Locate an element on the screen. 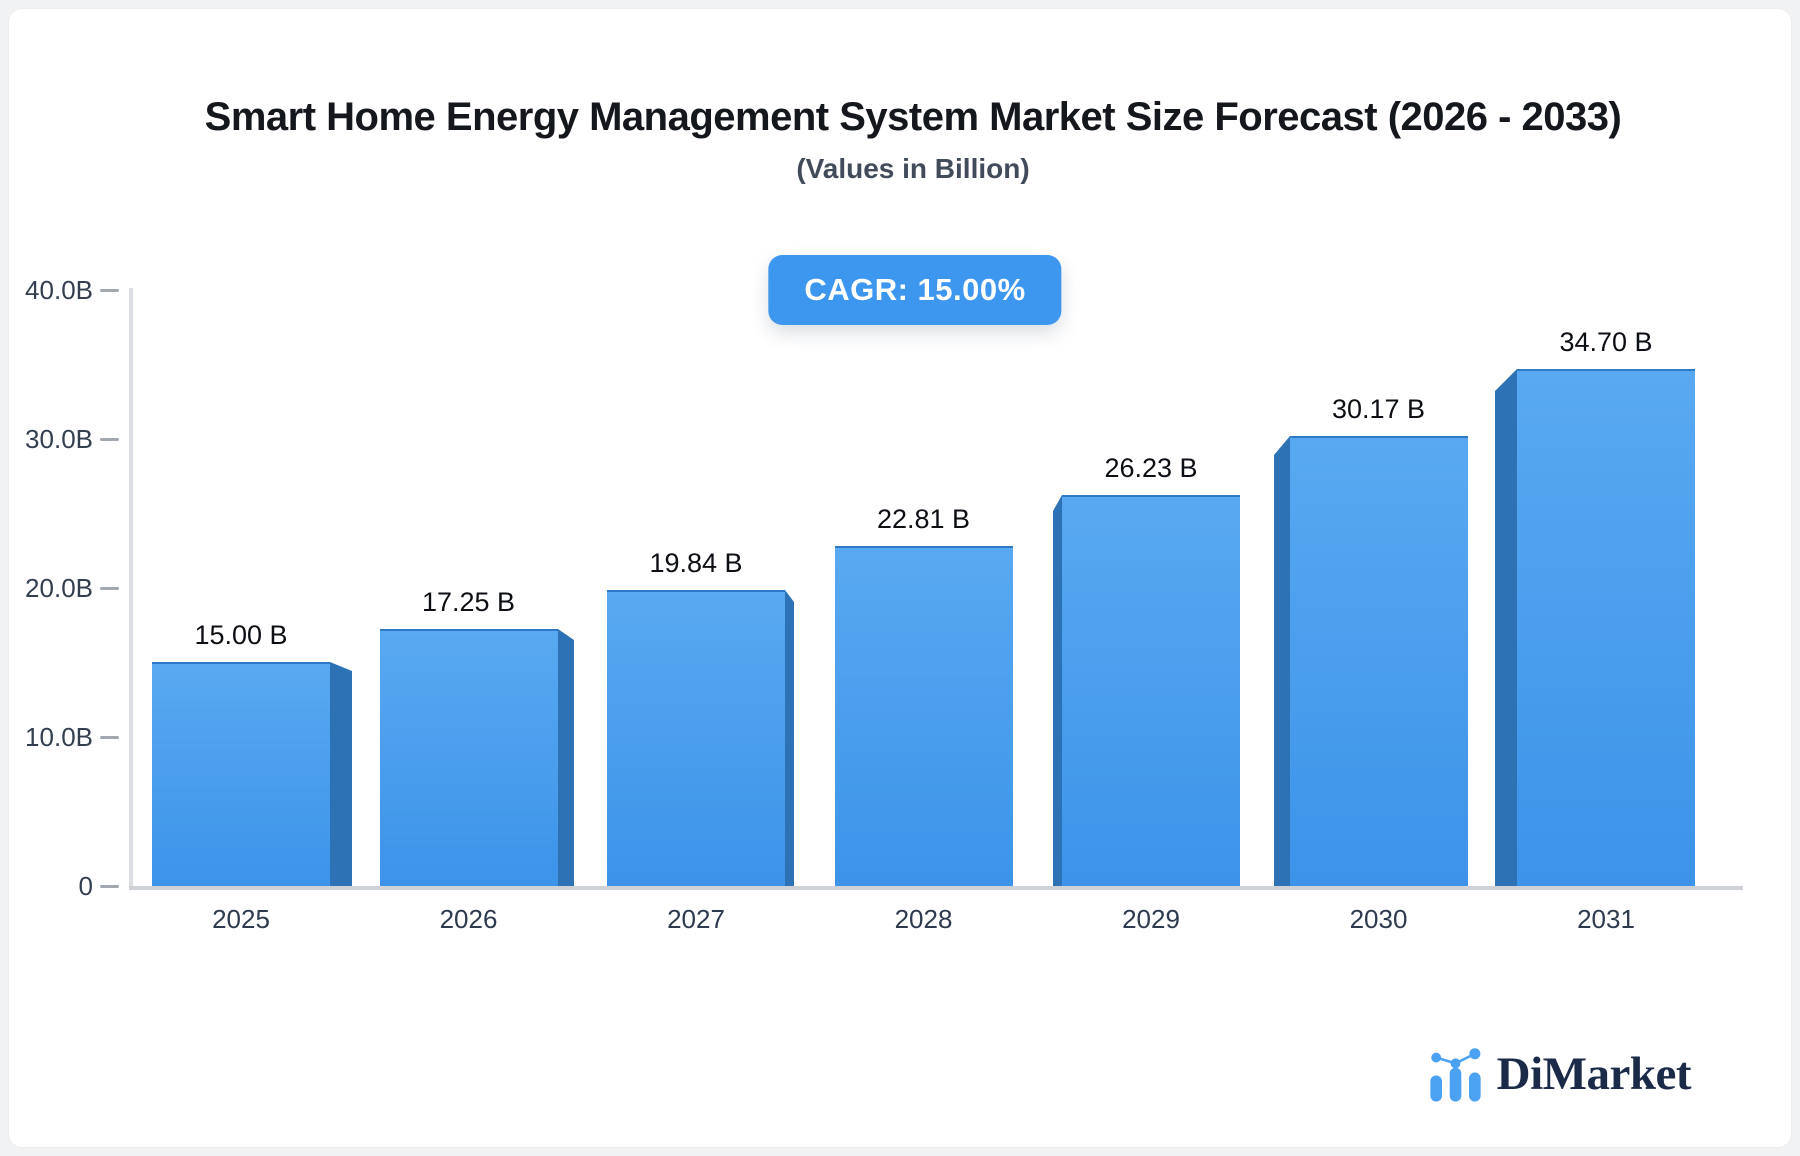  chart-subtitle: (Values in Billion) is located at coordinates (913, 168).